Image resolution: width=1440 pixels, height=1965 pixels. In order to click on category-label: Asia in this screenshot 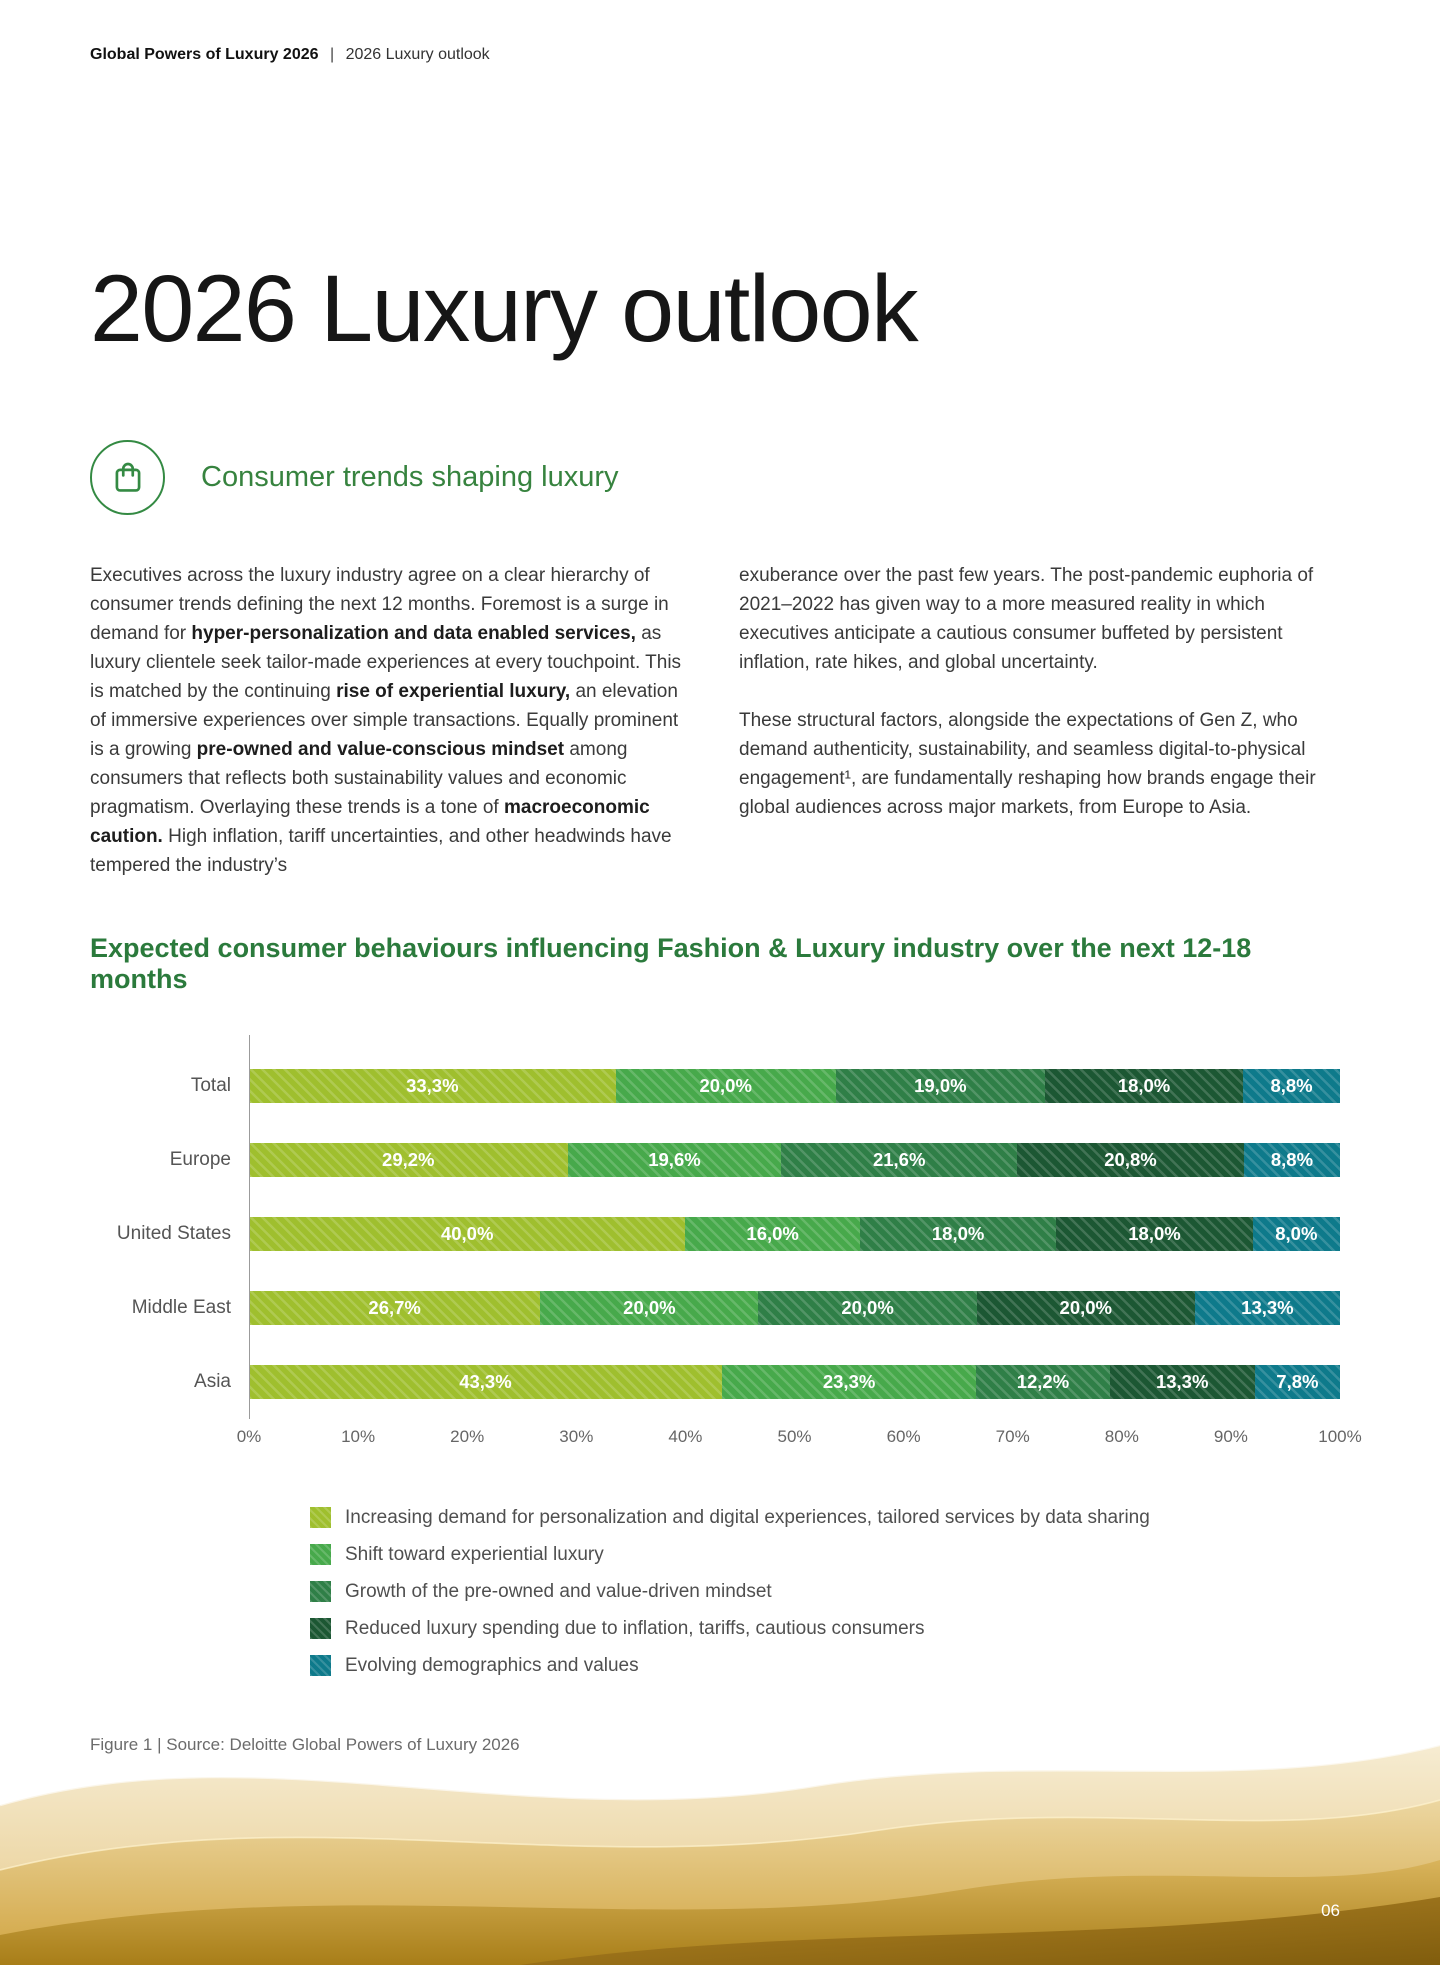, I will do `click(212, 1381)`.